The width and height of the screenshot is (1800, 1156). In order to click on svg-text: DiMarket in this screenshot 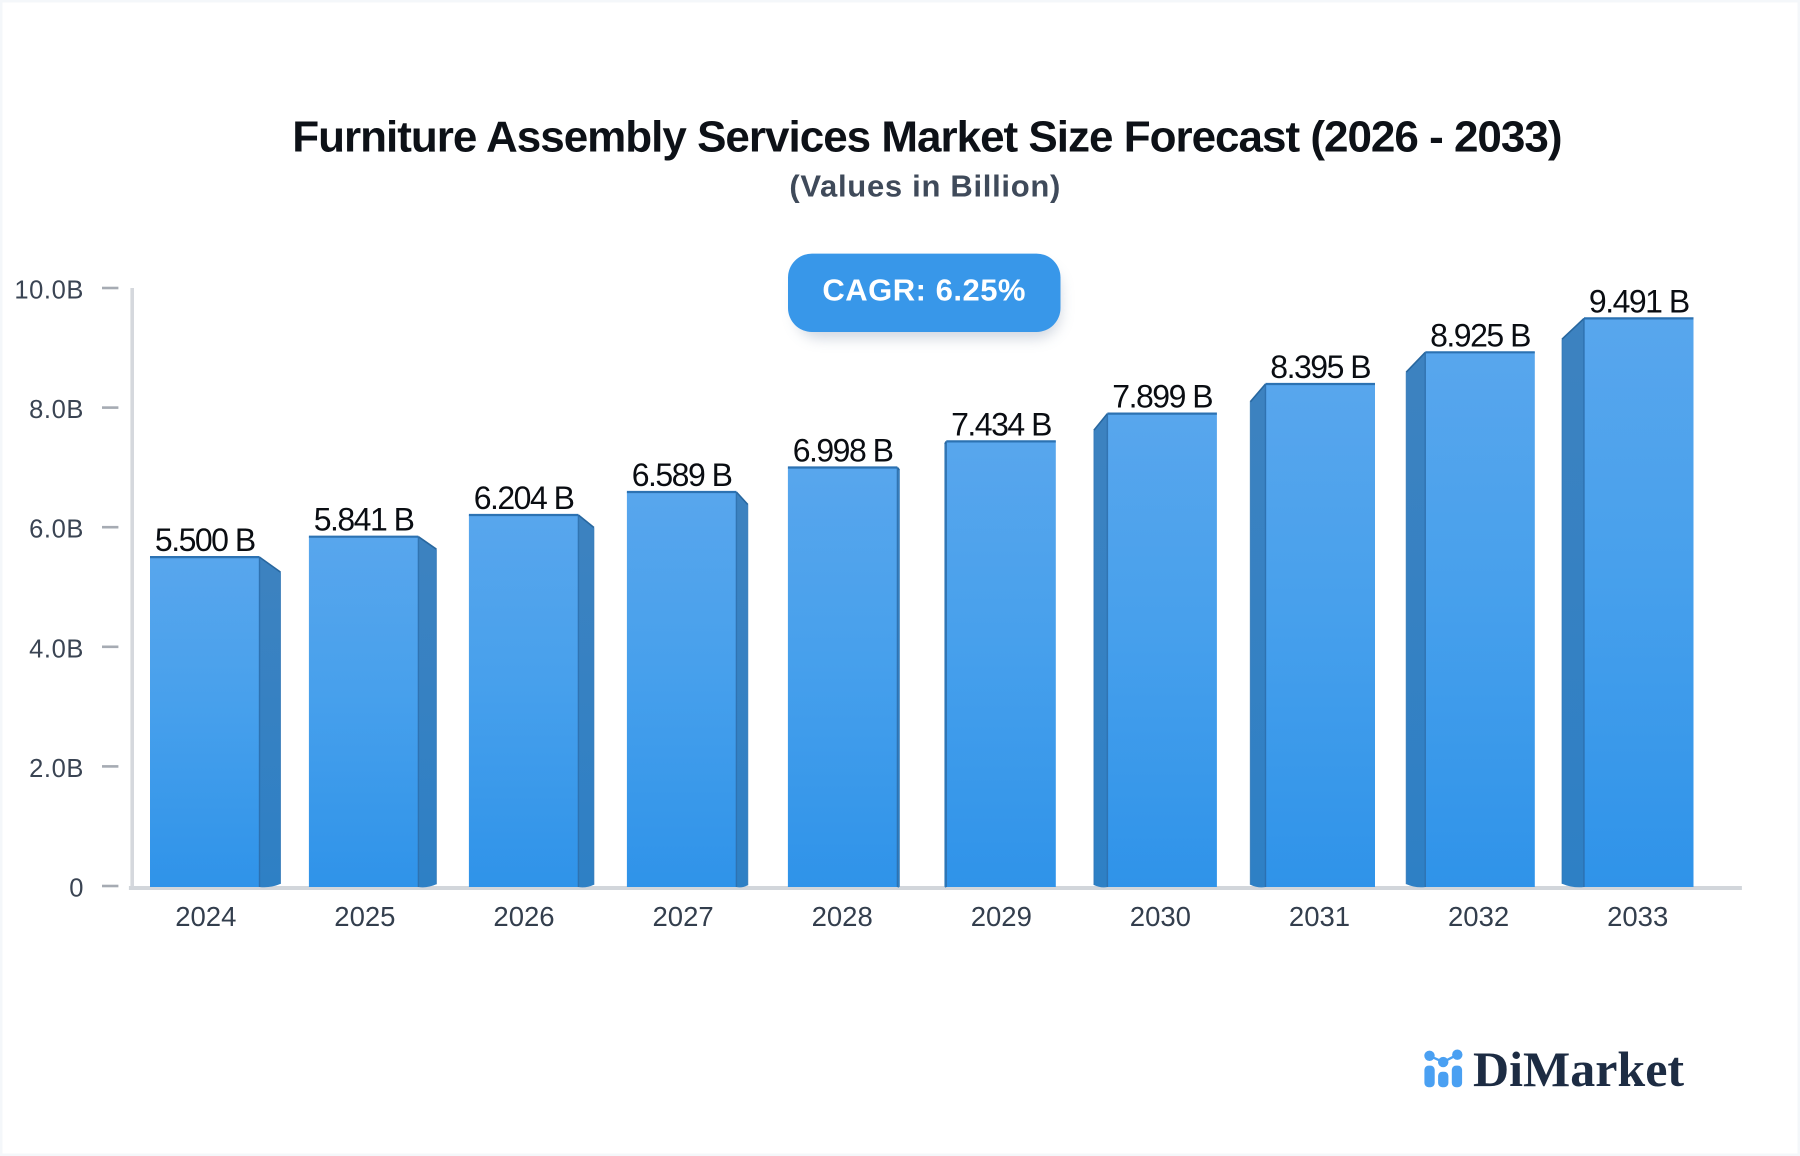, I will do `click(1578, 1069)`.